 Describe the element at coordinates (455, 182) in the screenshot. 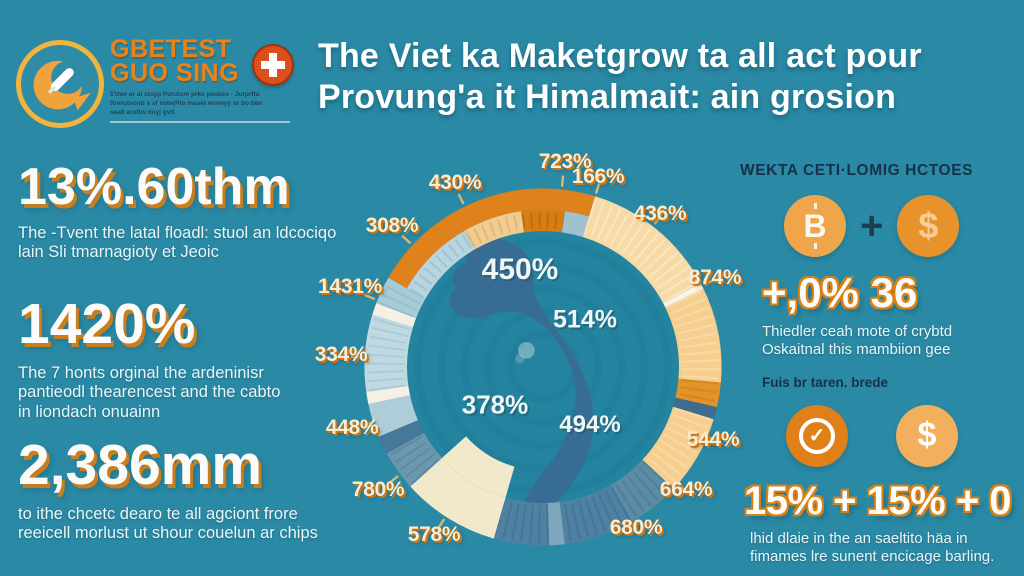

I see `ring-label: 430%` at that location.